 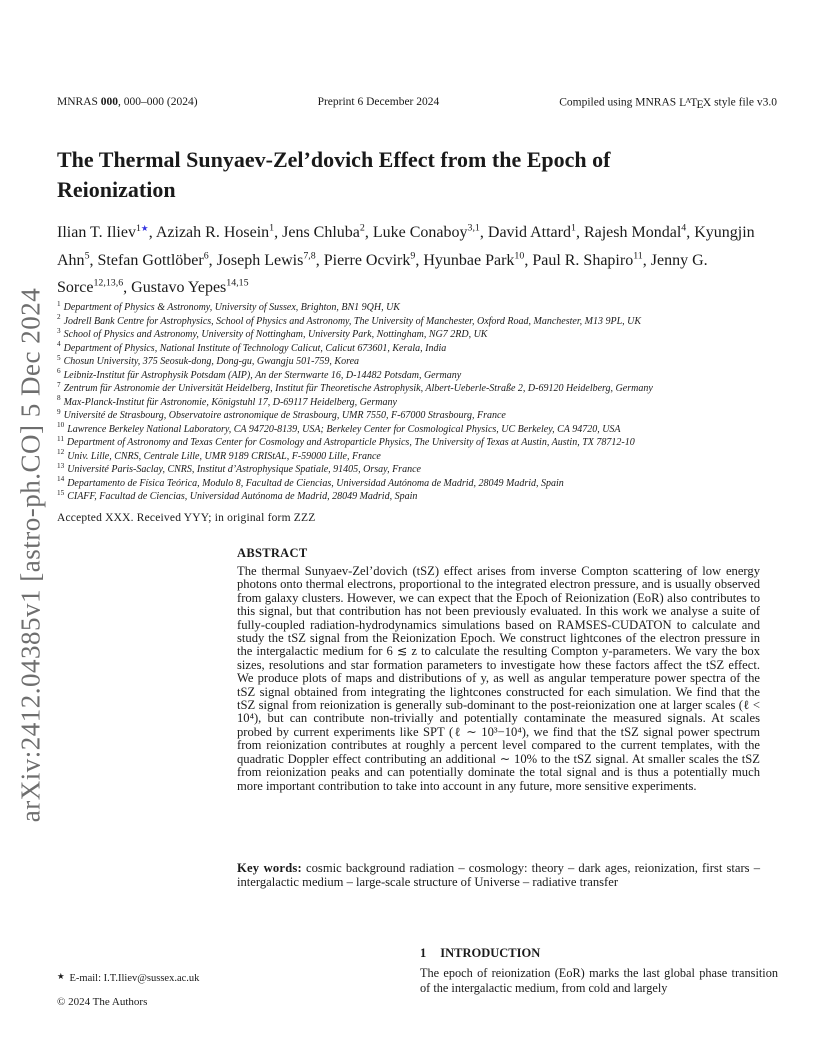 What do you see at coordinates (215, 231) in the screenshot?
I see `author-name: Azizah R. Hosein1` at bounding box center [215, 231].